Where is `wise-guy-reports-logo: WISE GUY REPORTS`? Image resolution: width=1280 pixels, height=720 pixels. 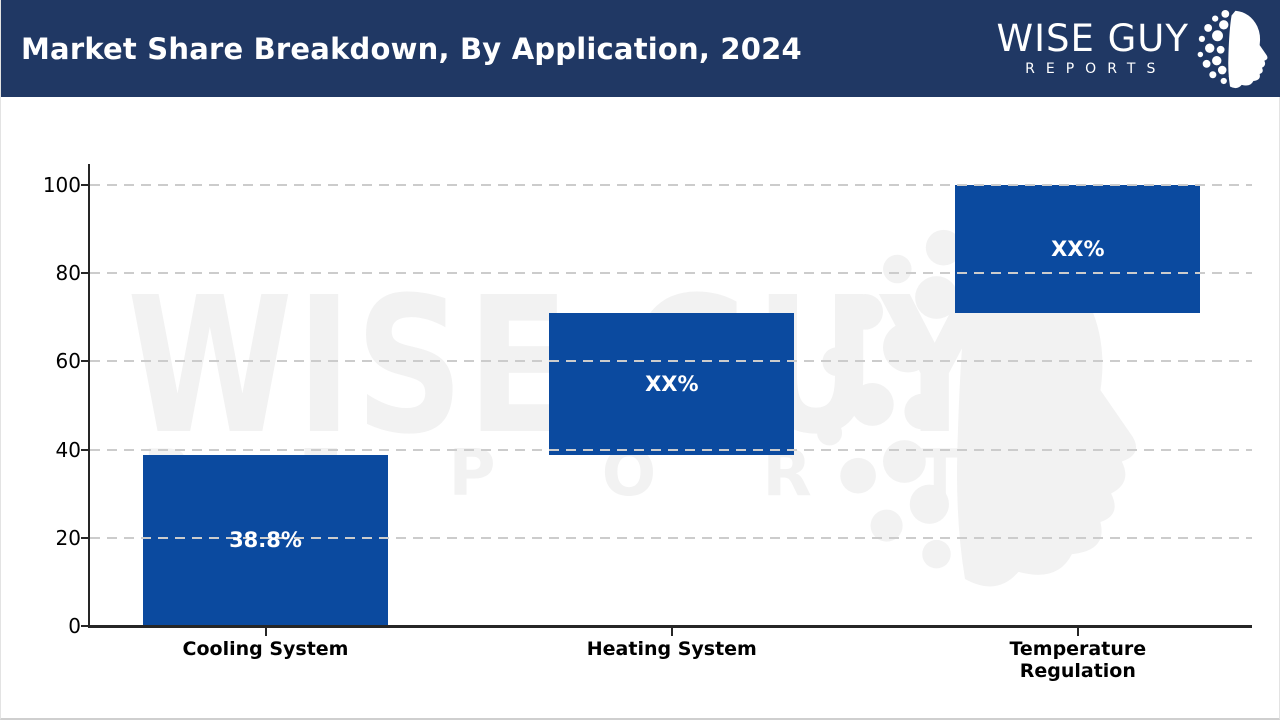
wise-guy-reports-logo: WISE GUY REPORTS is located at coordinates (1133, 48).